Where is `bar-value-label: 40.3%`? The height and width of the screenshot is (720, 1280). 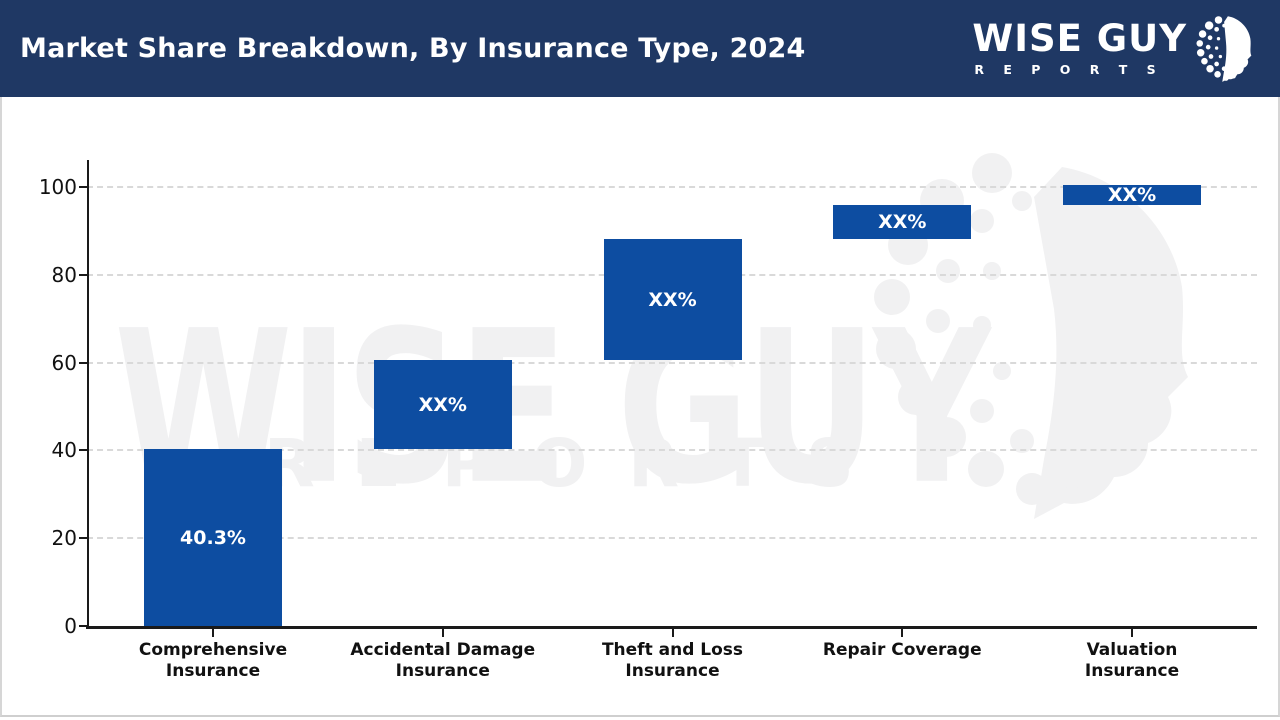
bar-value-label: 40.3% is located at coordinates (213, 537).